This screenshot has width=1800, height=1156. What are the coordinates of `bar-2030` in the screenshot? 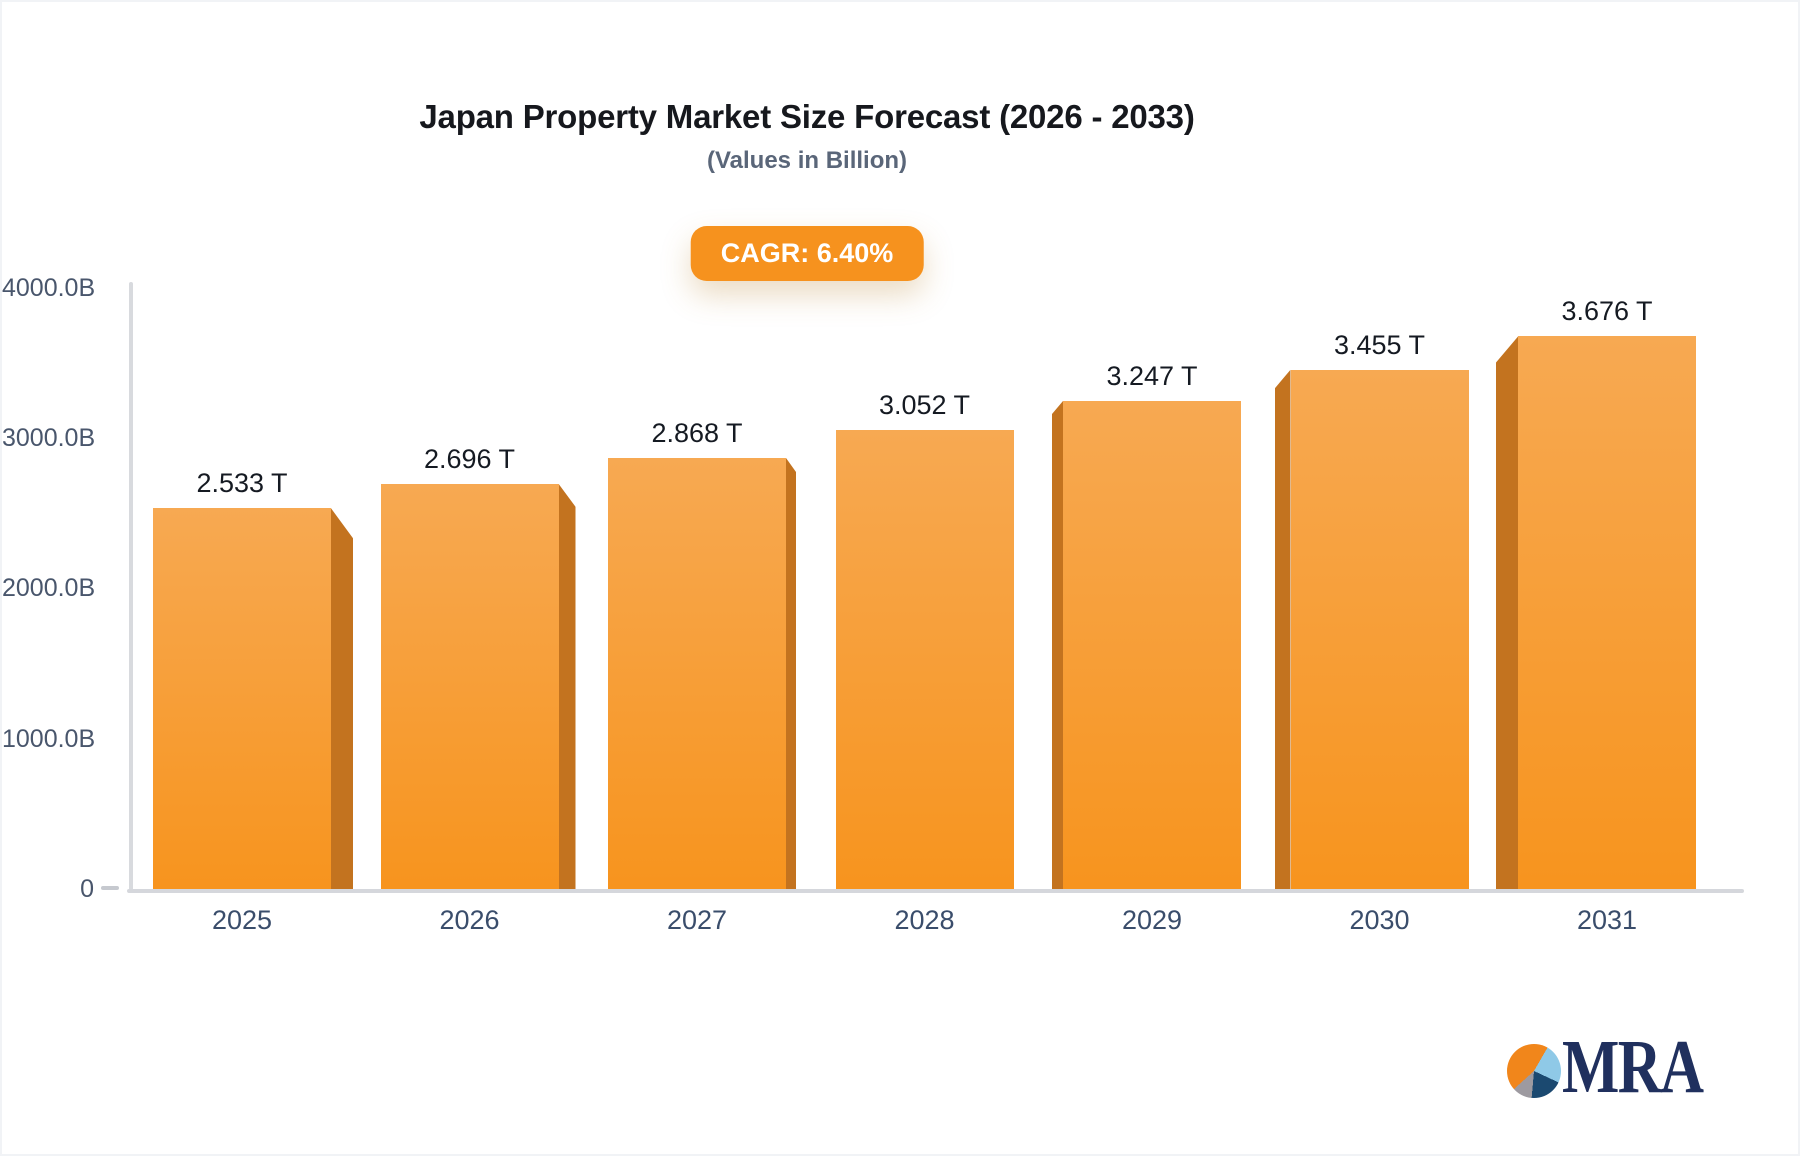 It's located at (1371, 629).